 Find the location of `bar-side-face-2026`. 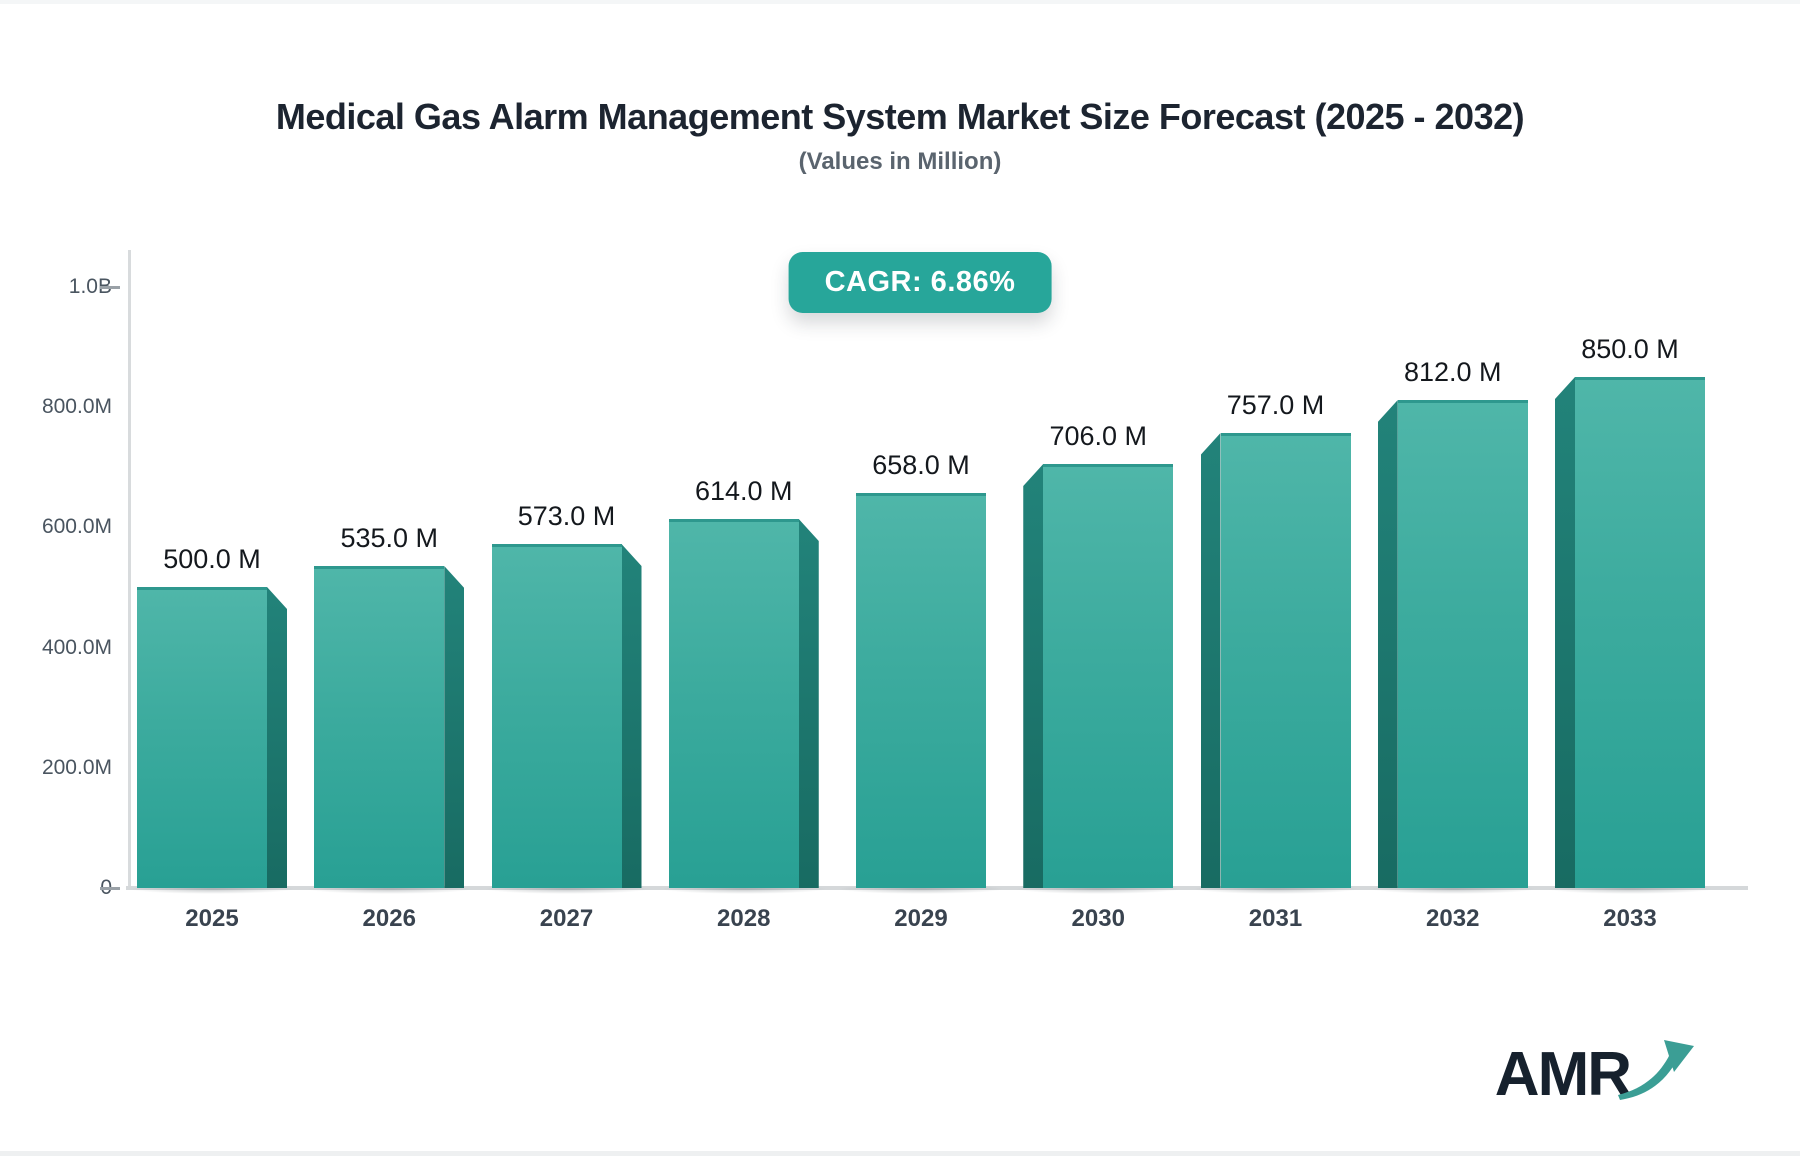

bar-side-face-2026 is located at coordinates (454, 727).